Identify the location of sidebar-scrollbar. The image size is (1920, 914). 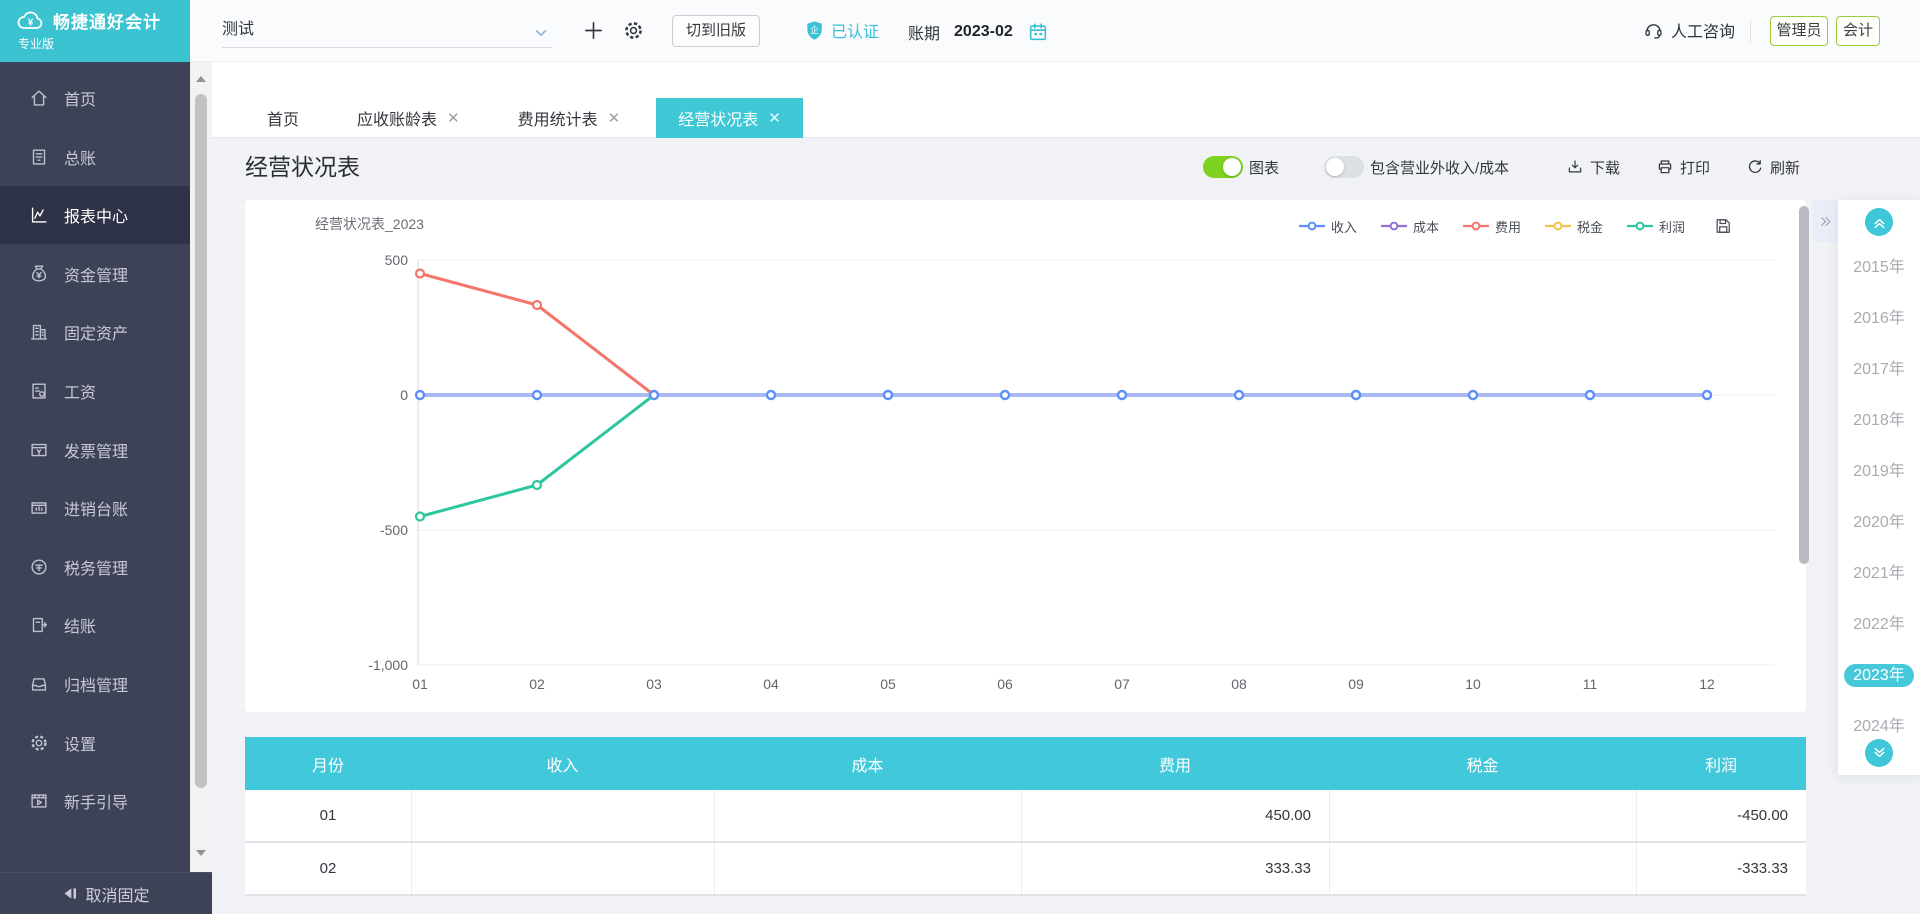
(201, 467).